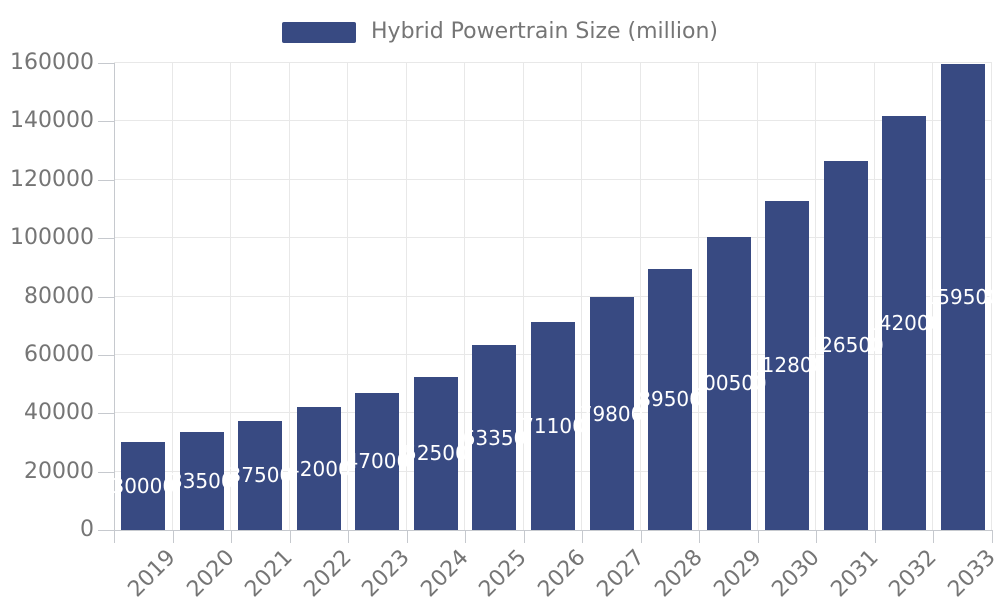  I want to click on y-axis-tick-label: 80000, so click(59, 296).